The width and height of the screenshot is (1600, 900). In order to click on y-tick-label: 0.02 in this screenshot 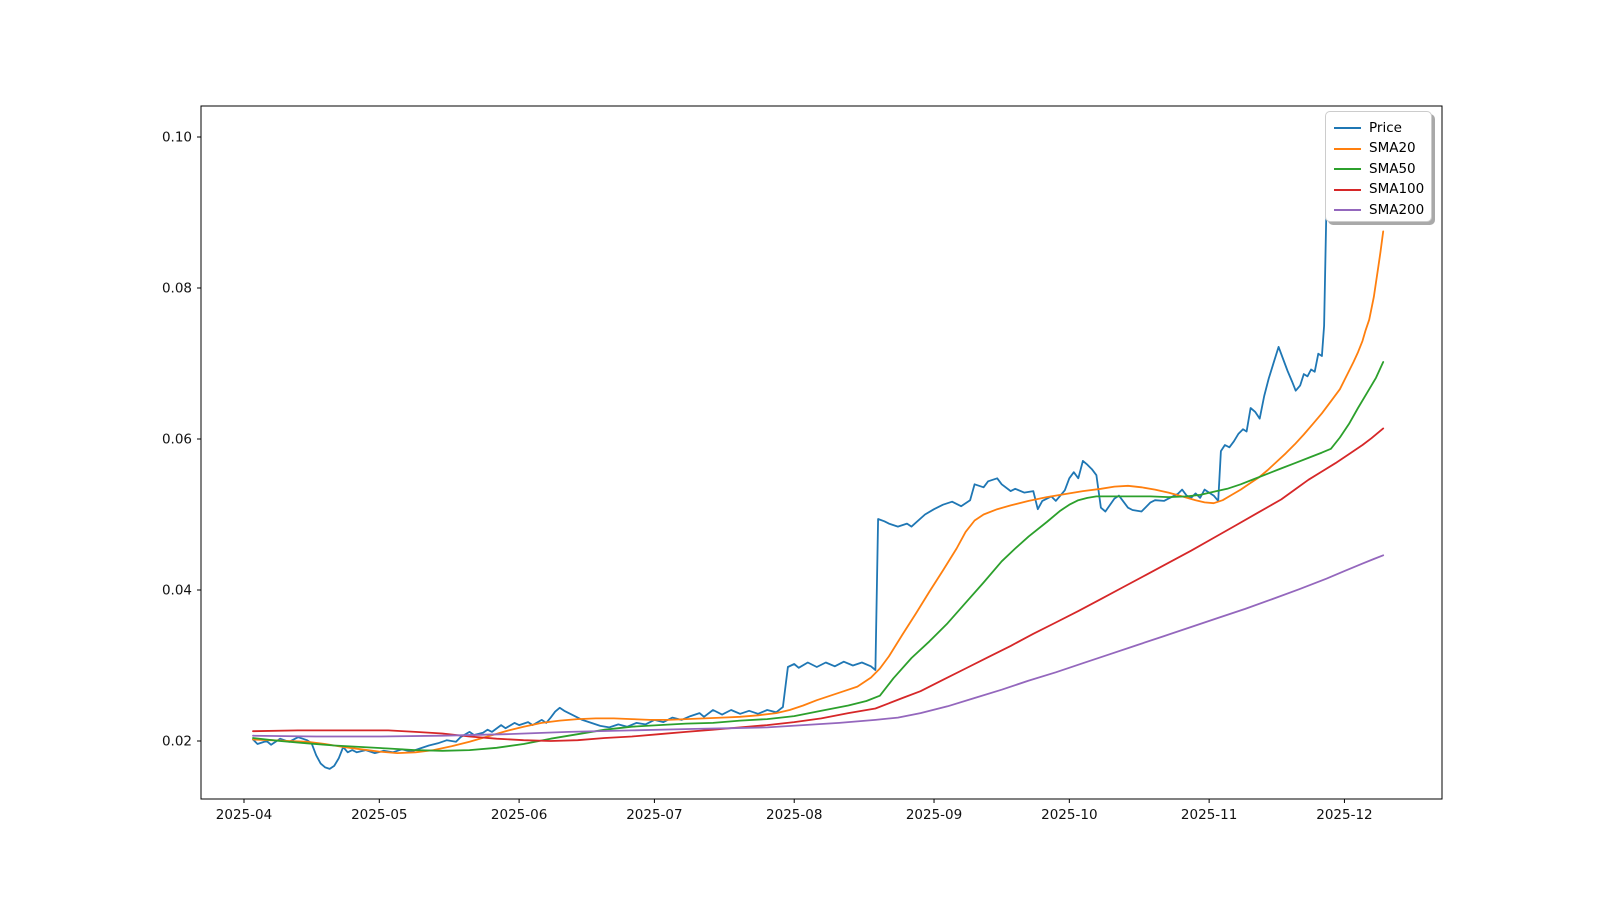, I will do `click(177, 742)`.